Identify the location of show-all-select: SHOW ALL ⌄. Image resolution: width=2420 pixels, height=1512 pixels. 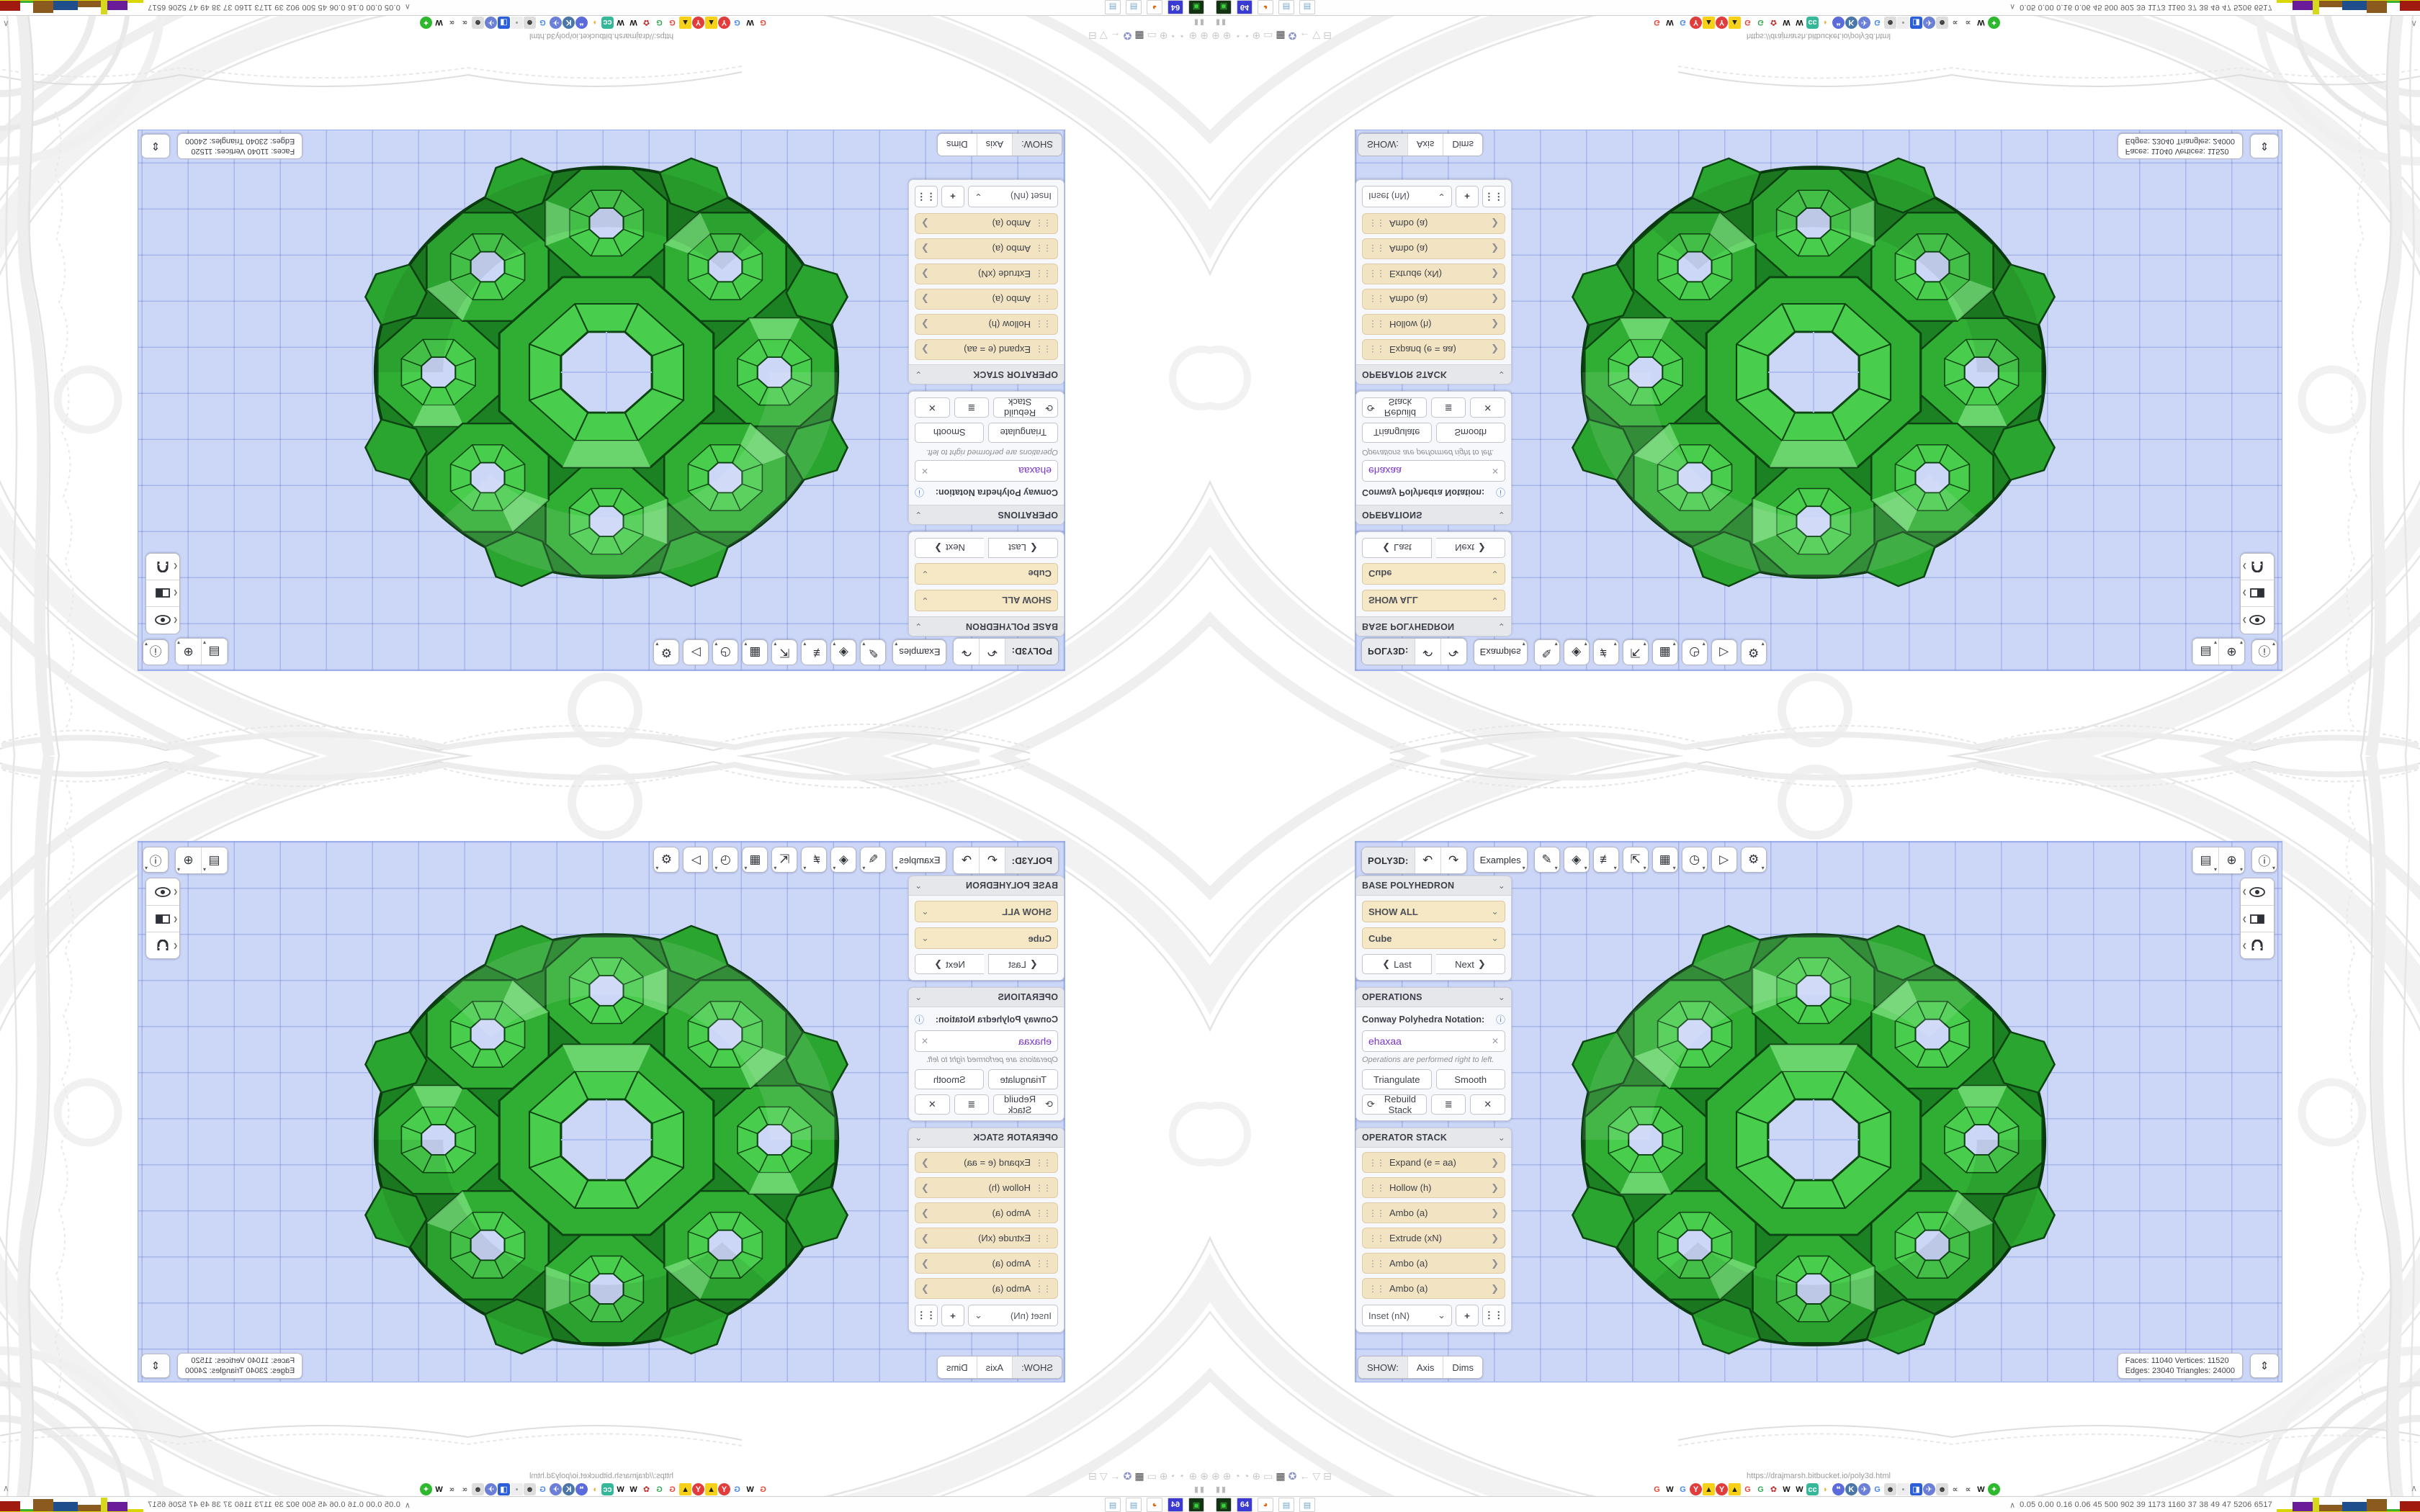
(1433, 600).